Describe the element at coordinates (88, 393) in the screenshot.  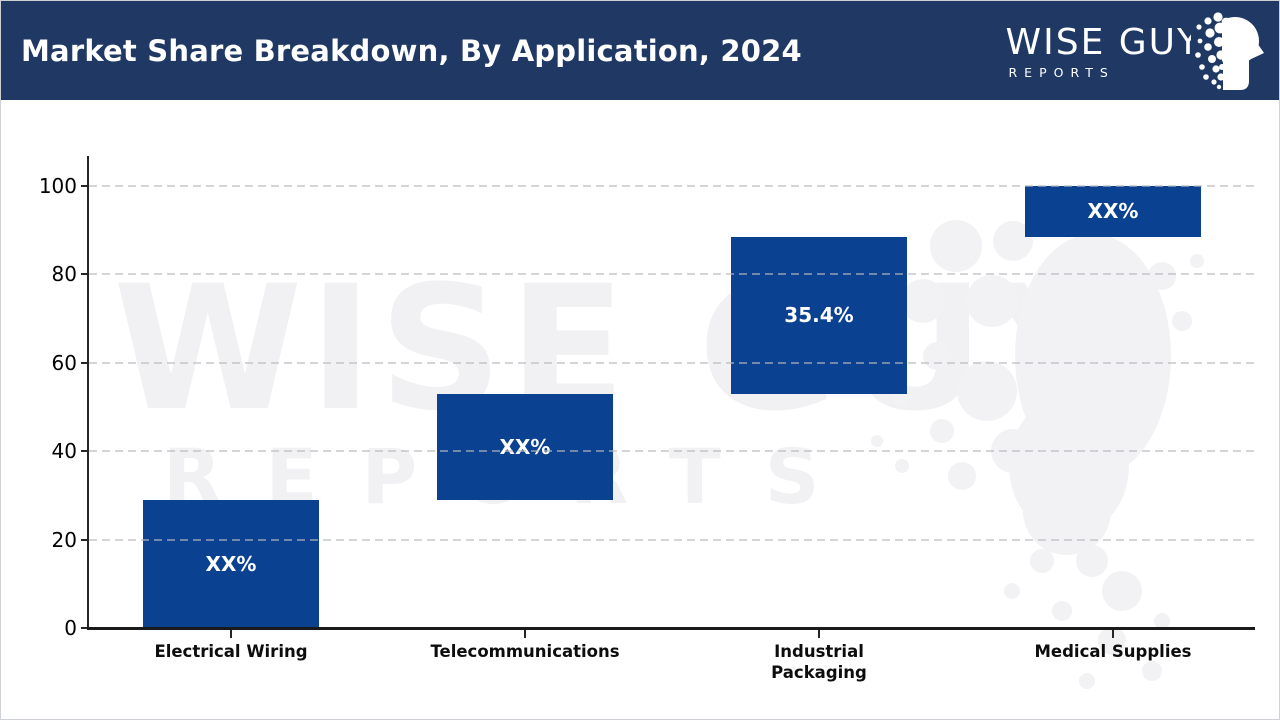
I see `y-axis-line` at that location.